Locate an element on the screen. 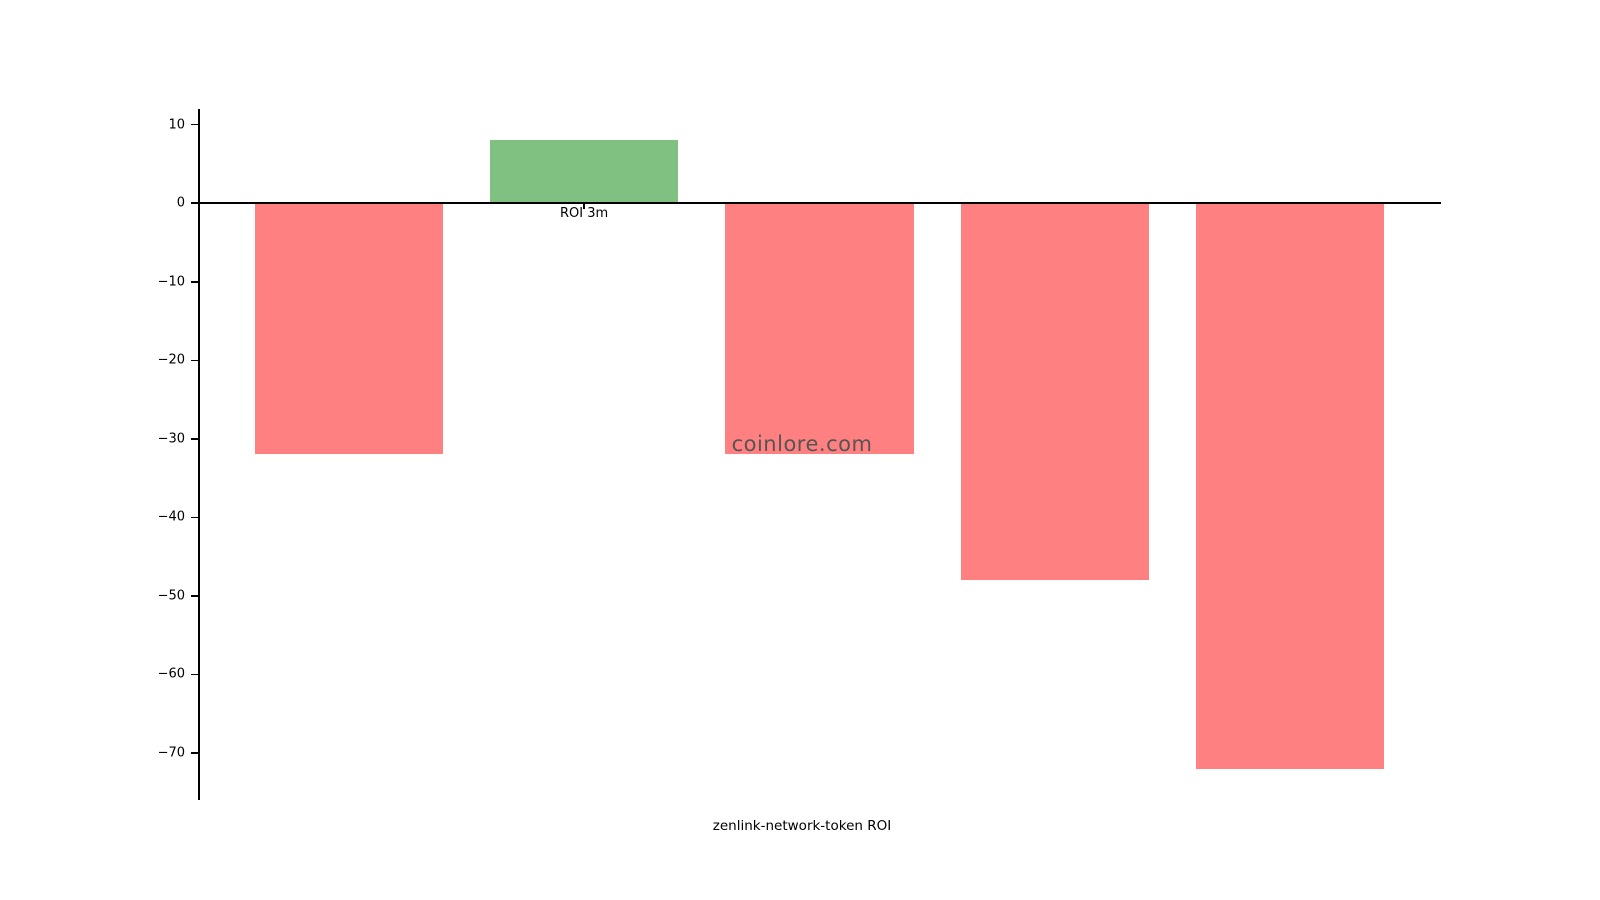  y-tick-label: −70 is located at coordinates (171, 753).